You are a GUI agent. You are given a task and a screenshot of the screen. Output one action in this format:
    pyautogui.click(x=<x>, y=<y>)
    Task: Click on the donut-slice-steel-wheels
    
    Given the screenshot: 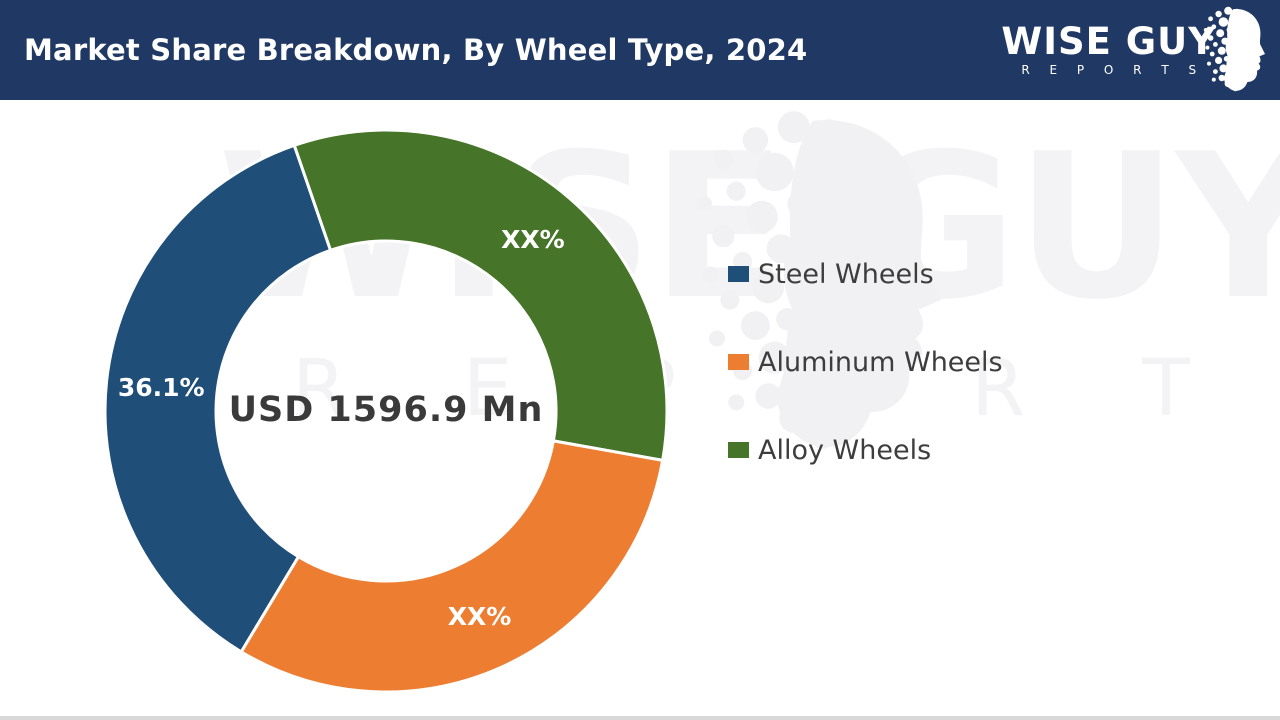 What is the action you would take?
    pyautogui.click(x=218, y=398)
    